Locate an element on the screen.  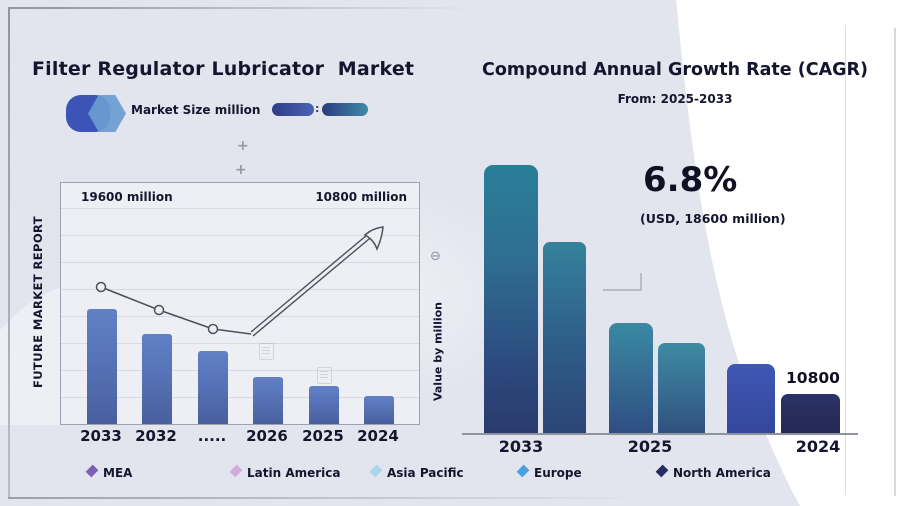
page-title: Filter Regulator Lubricator Market is located at coordinates (223, 69).